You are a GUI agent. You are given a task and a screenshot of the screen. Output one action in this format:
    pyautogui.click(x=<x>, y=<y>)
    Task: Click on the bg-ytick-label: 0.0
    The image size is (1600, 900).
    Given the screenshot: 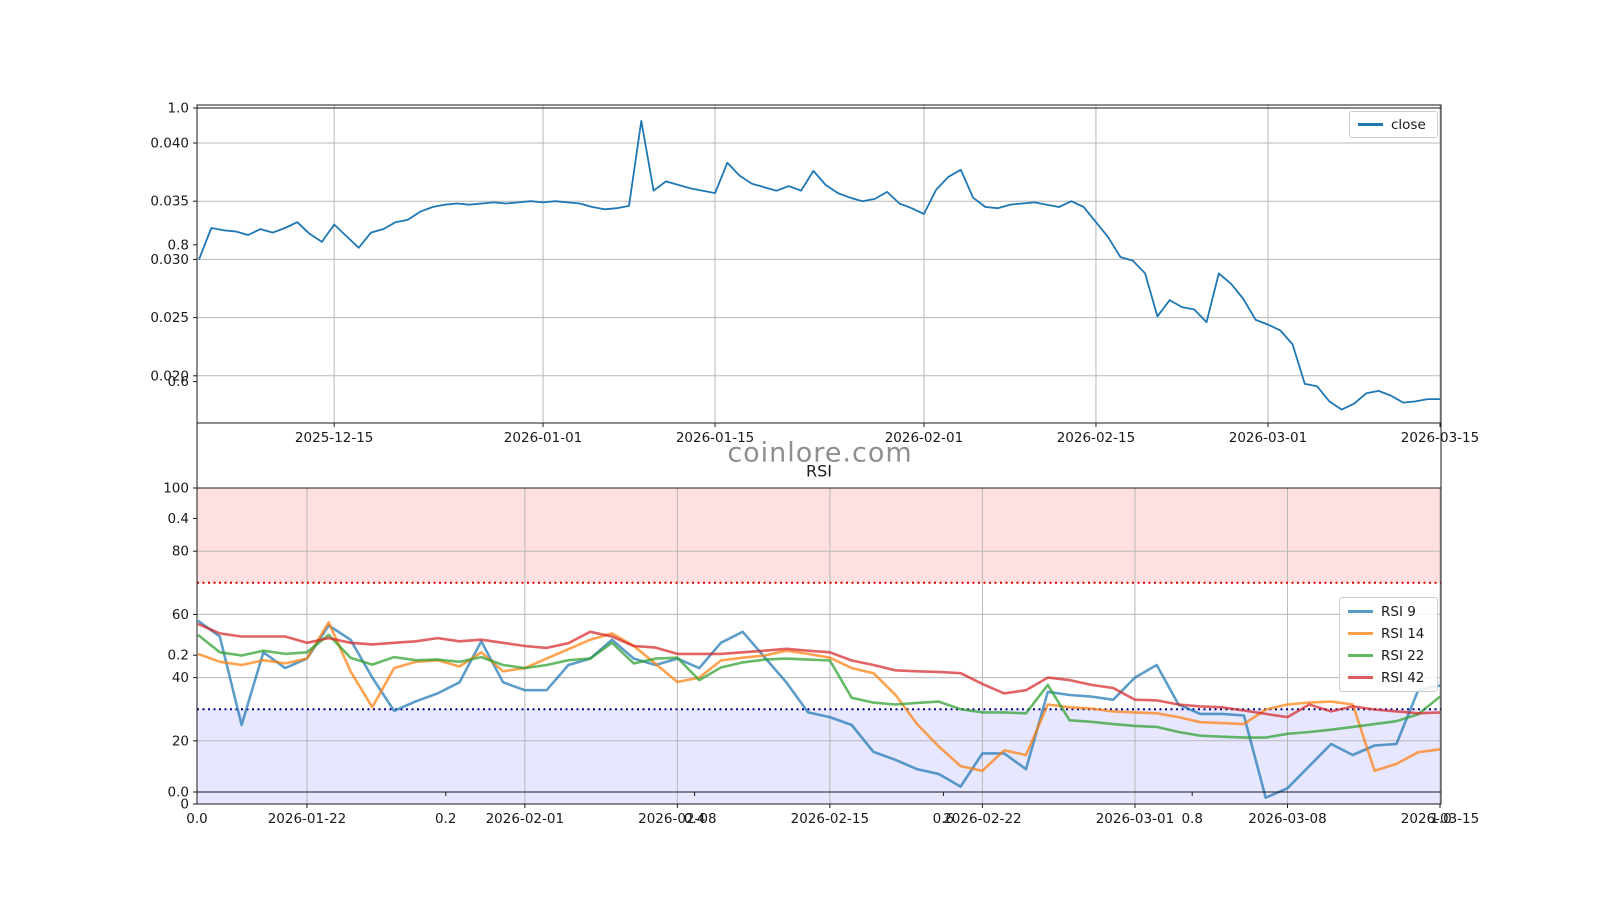 What is the action you would take?
    pyautogui.click(x=178, y=793)
    